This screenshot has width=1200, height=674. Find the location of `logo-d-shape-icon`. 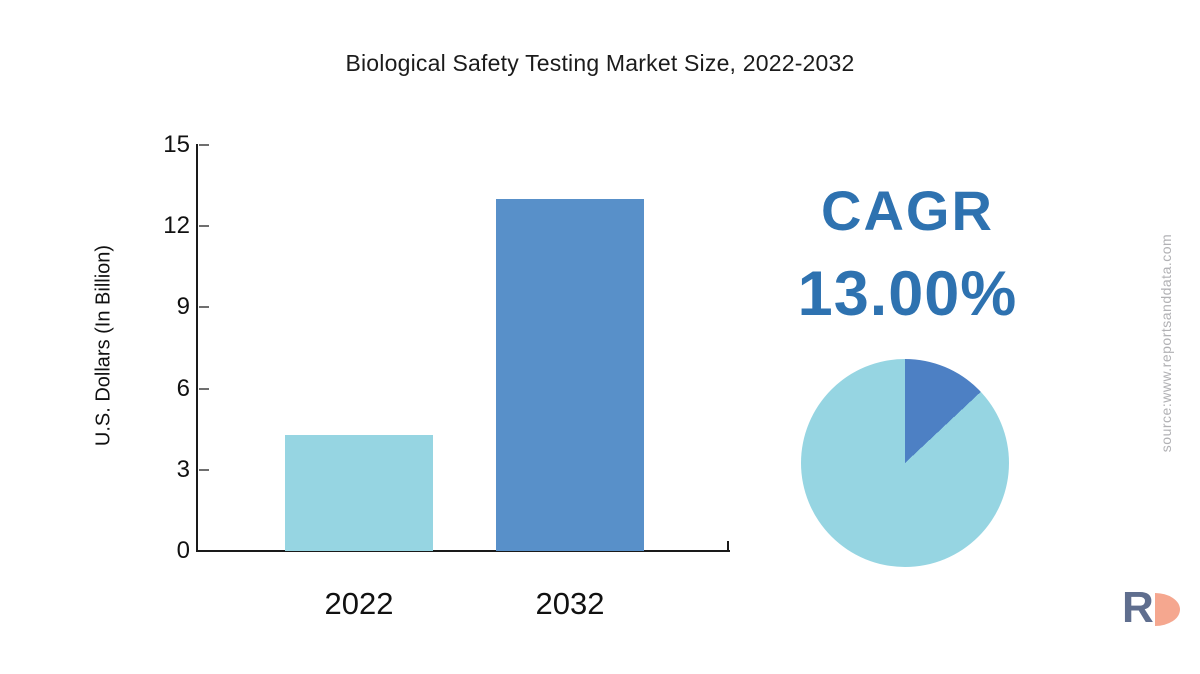

logo-d-shape-icon is located at coordinates (1167, 609).